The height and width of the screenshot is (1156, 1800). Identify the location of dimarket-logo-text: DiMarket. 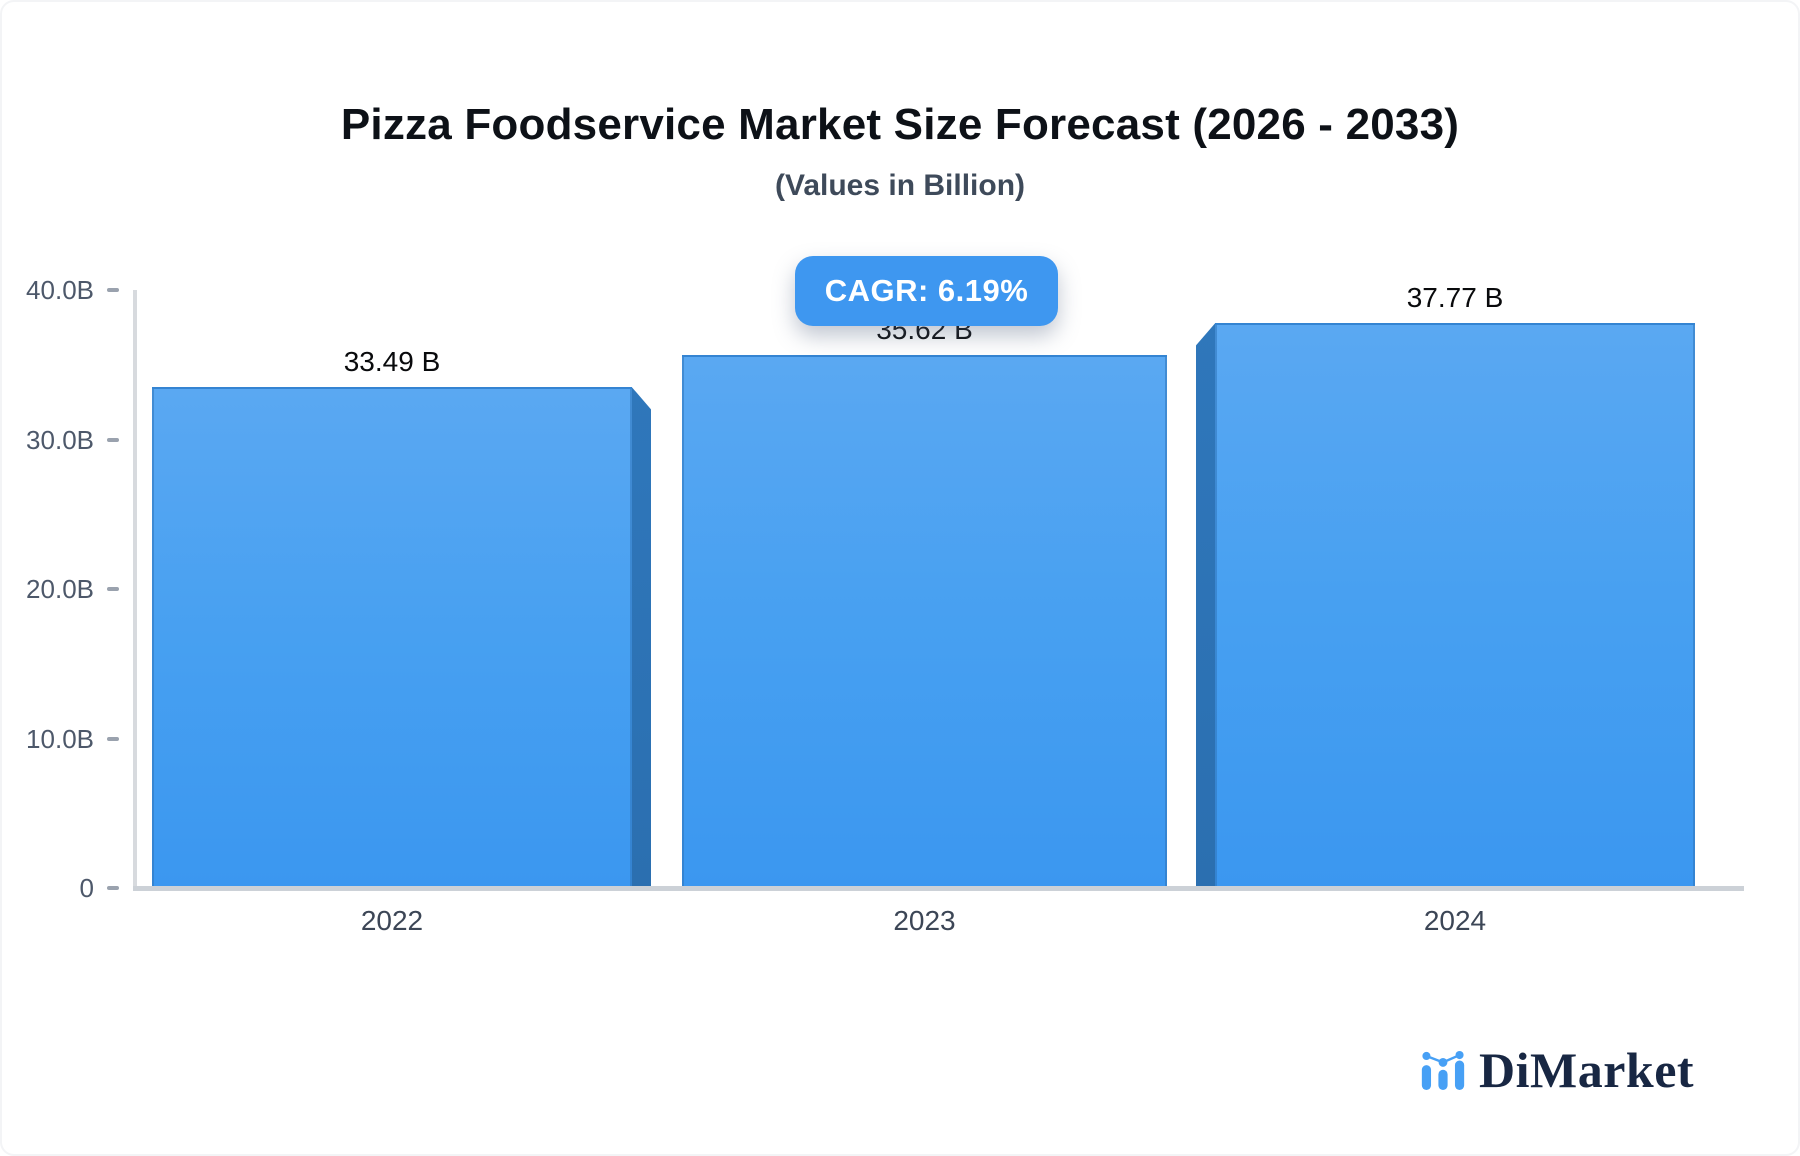
(1587, 1070).